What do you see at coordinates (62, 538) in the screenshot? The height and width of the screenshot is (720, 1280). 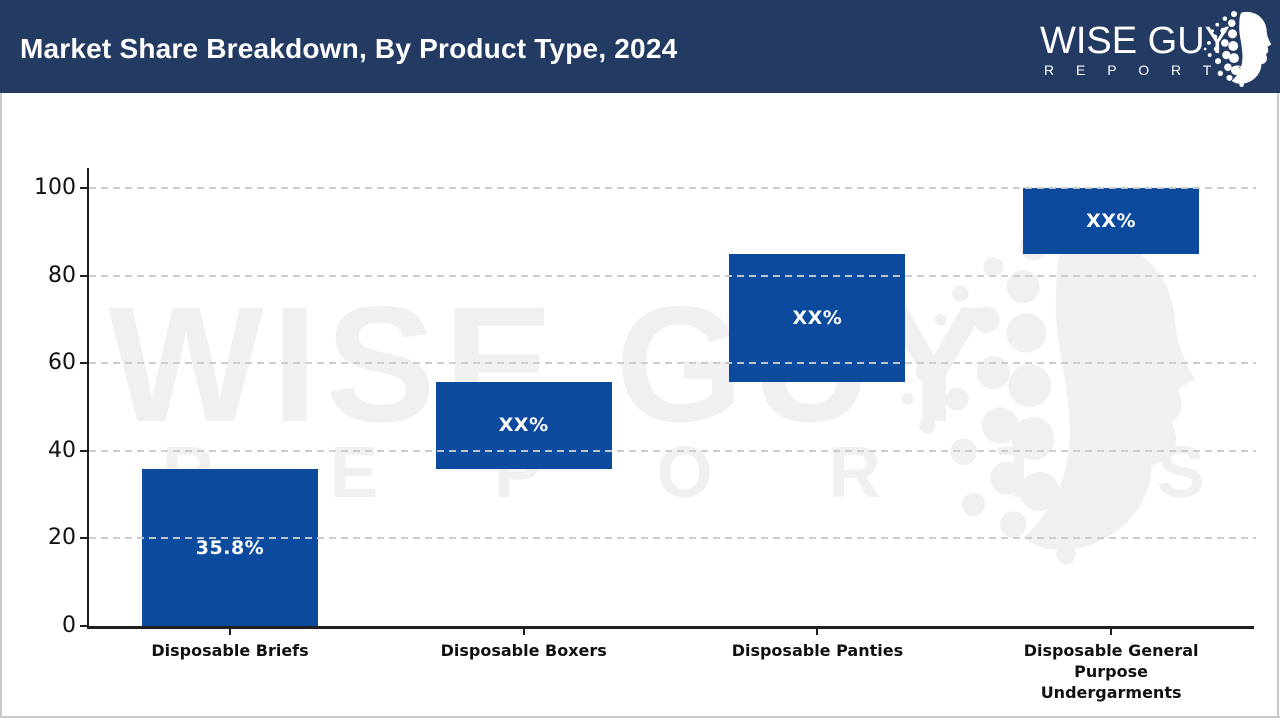 I see `y-tick-label-20: 20` at bounding box center [62, 538].